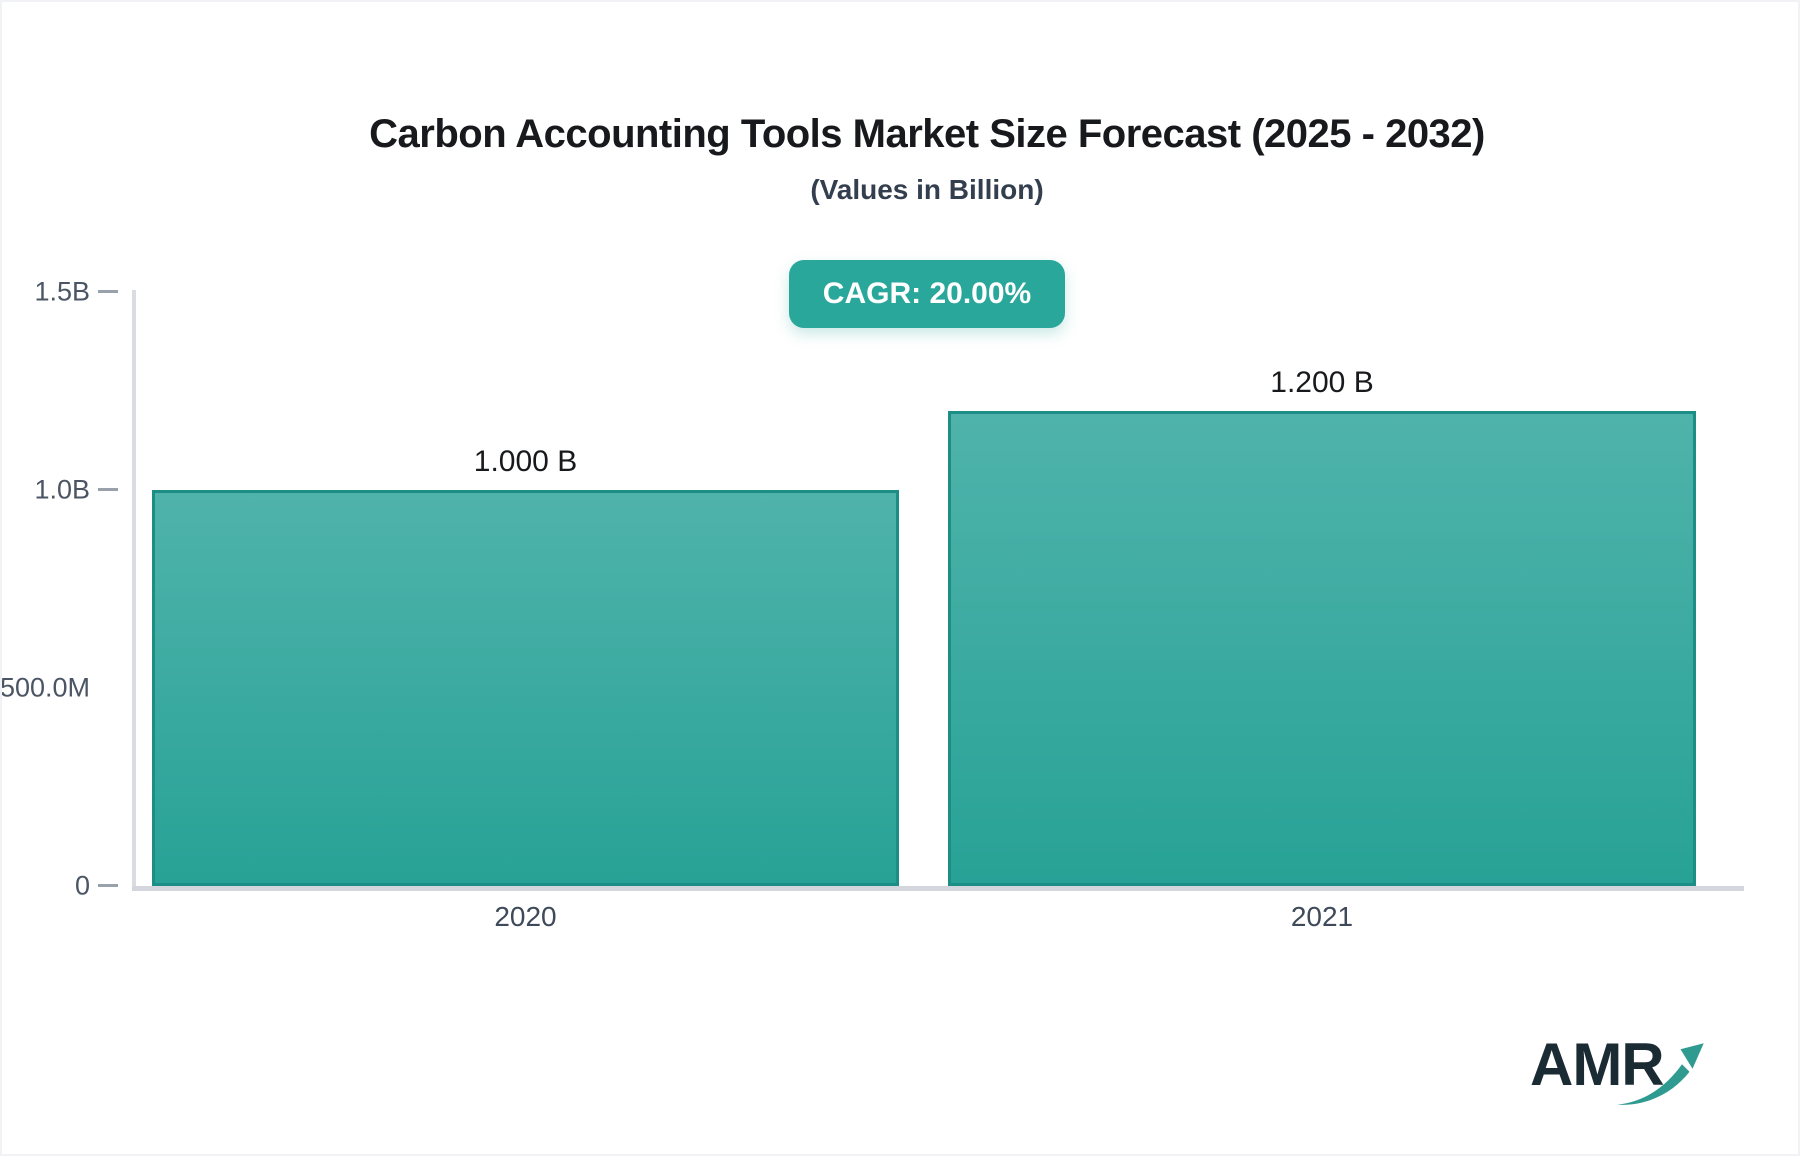 Image resolution: width=1800 pixels, height=1156 pixels. Describe the element at coordinates (927, 189) in the screenshot. I see `chart-subtitle: (Values in Billion)` at that location.